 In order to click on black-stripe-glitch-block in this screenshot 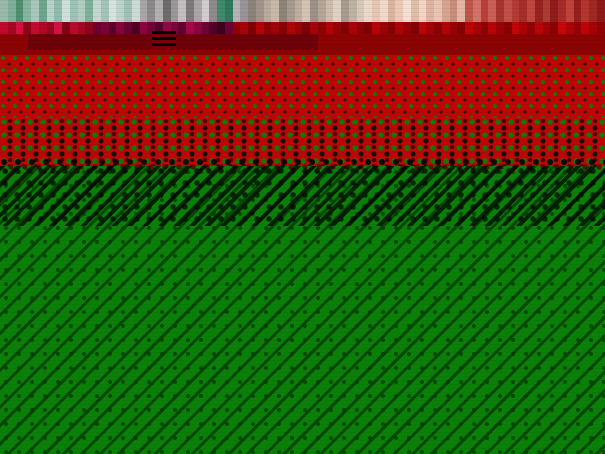, I will do `click(164, 40)`.